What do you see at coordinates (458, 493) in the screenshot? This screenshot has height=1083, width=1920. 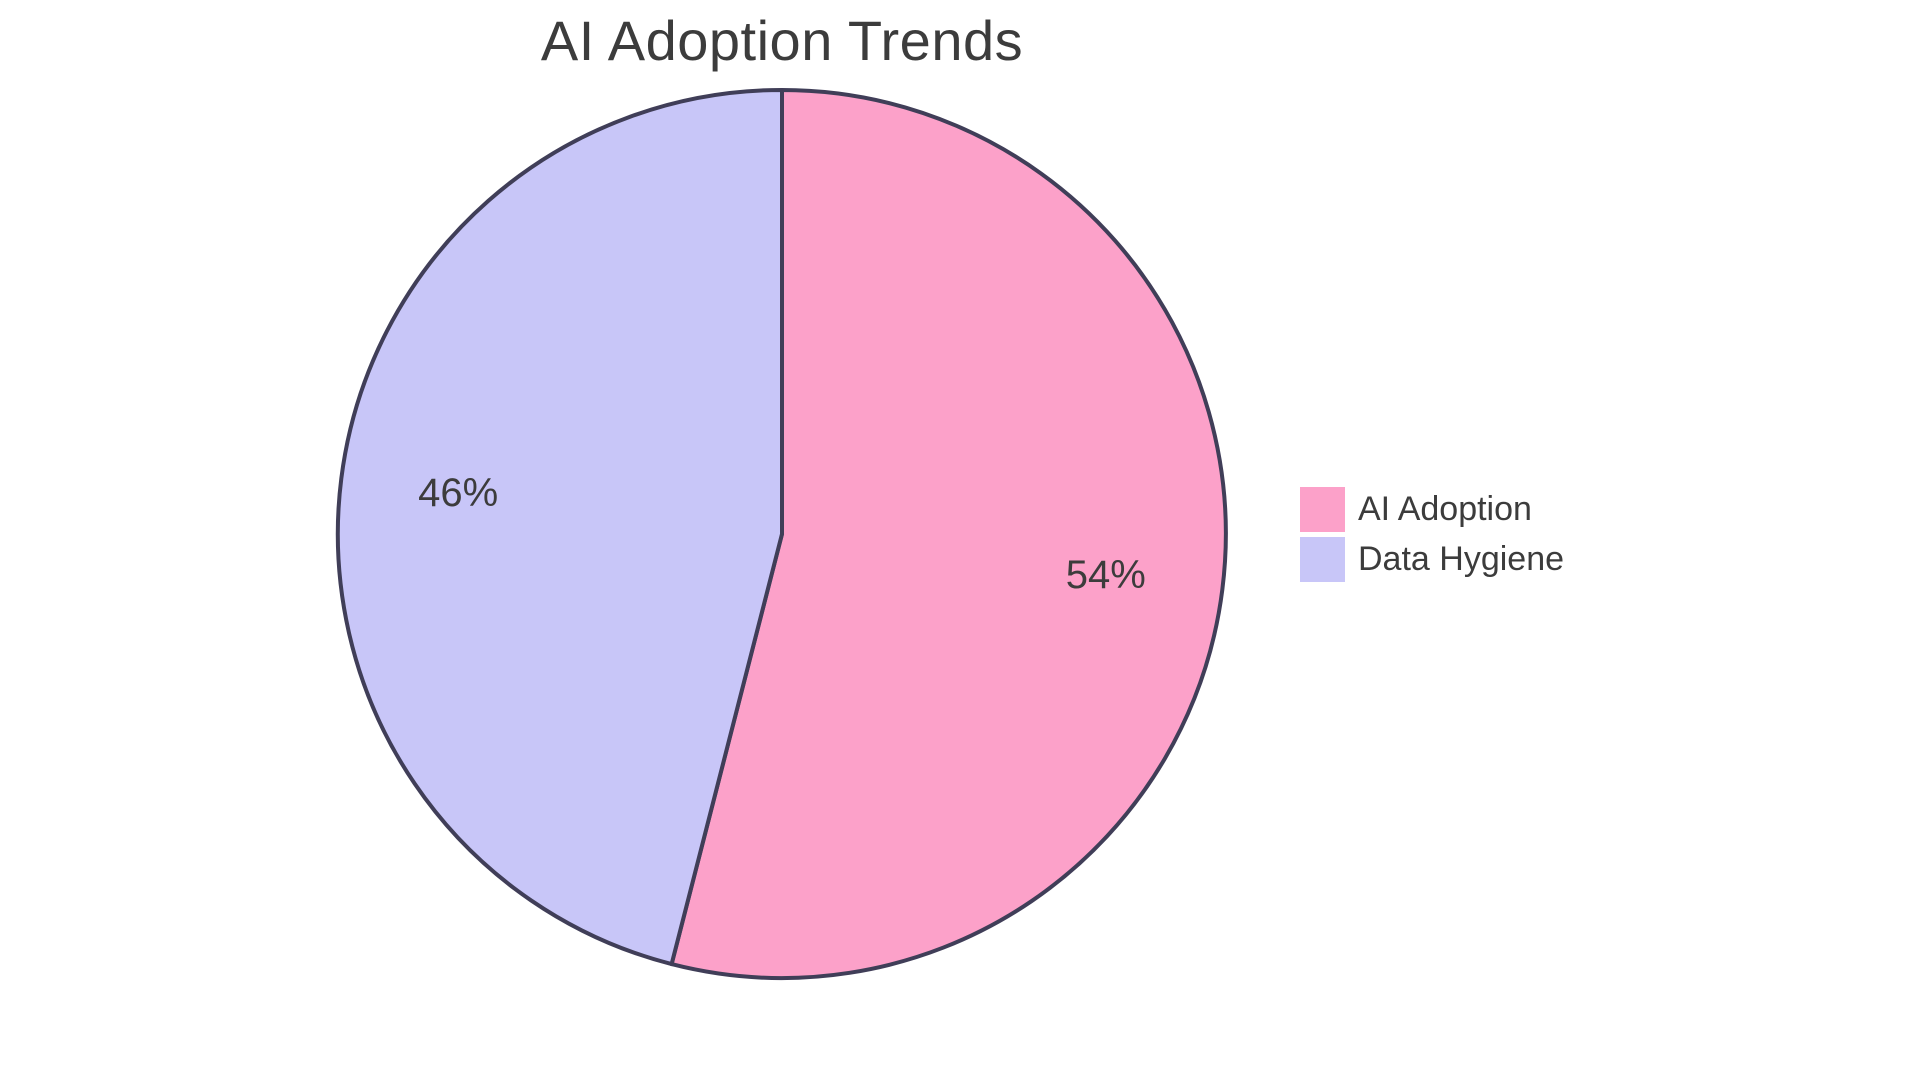 I see `slice-value-label-data-hygiene: 46%` at bounding box center [458, 493].